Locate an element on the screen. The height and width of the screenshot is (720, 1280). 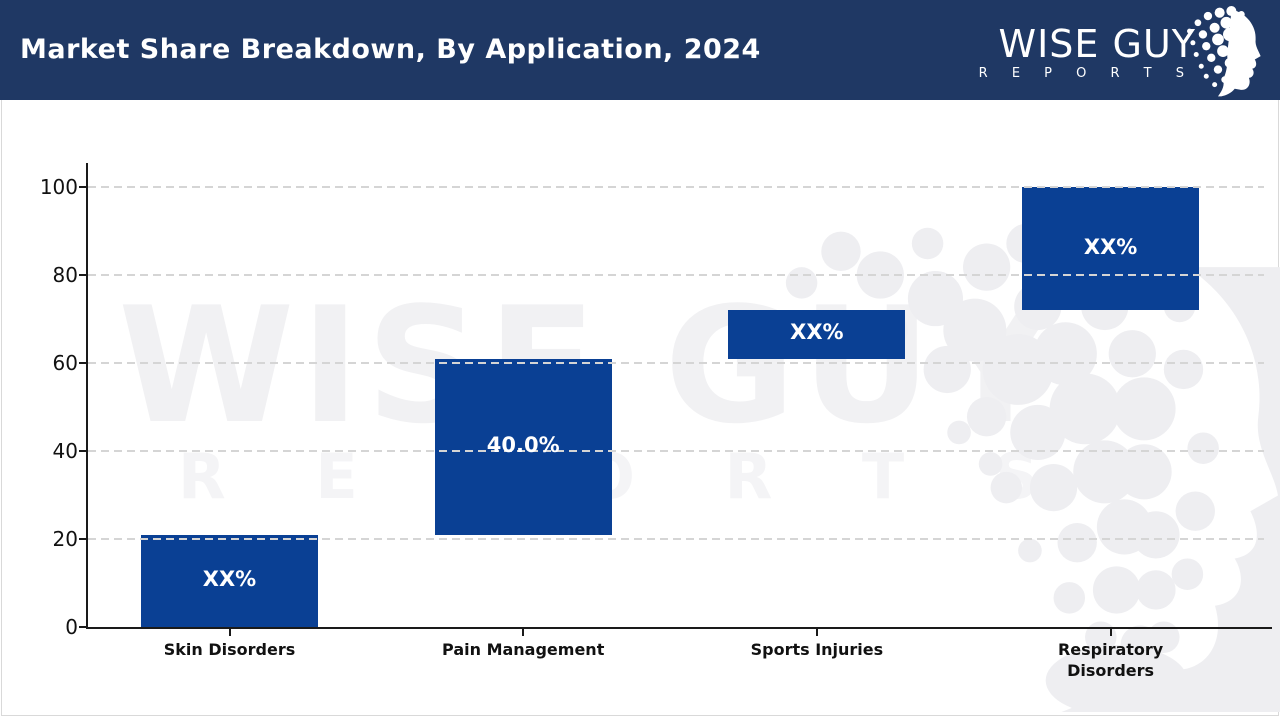
x-tick-label: Pain Management is located at coordinates (523, 649).